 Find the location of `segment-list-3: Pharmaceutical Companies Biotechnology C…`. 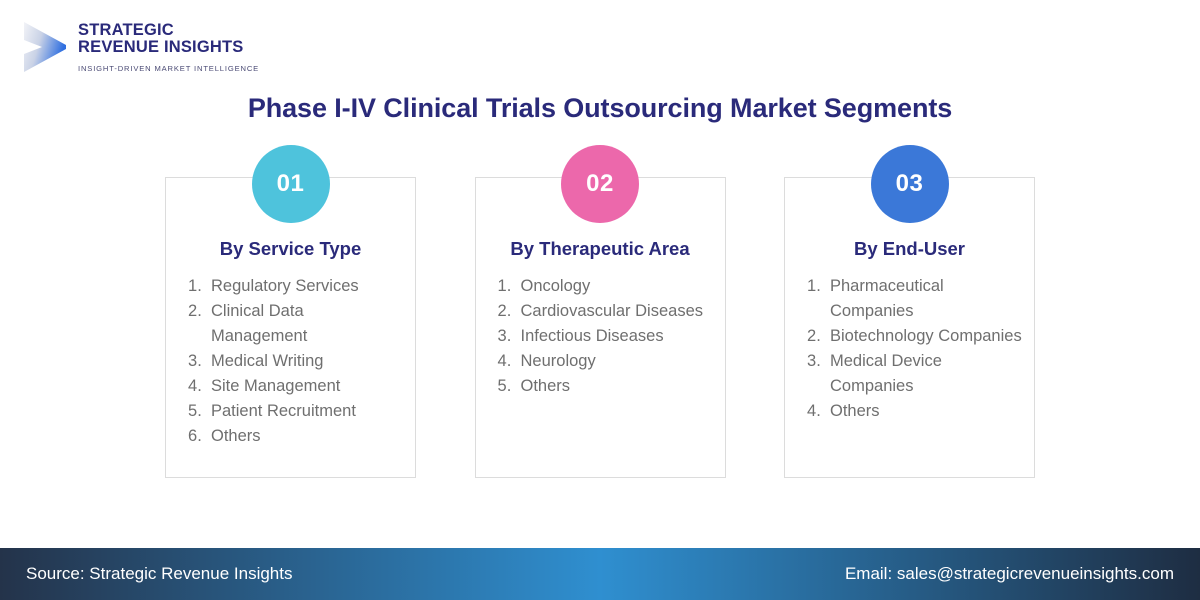

segment-list-3: Pharmaceutical Companies Biotechnology C… is located at coordinates (914, 349).